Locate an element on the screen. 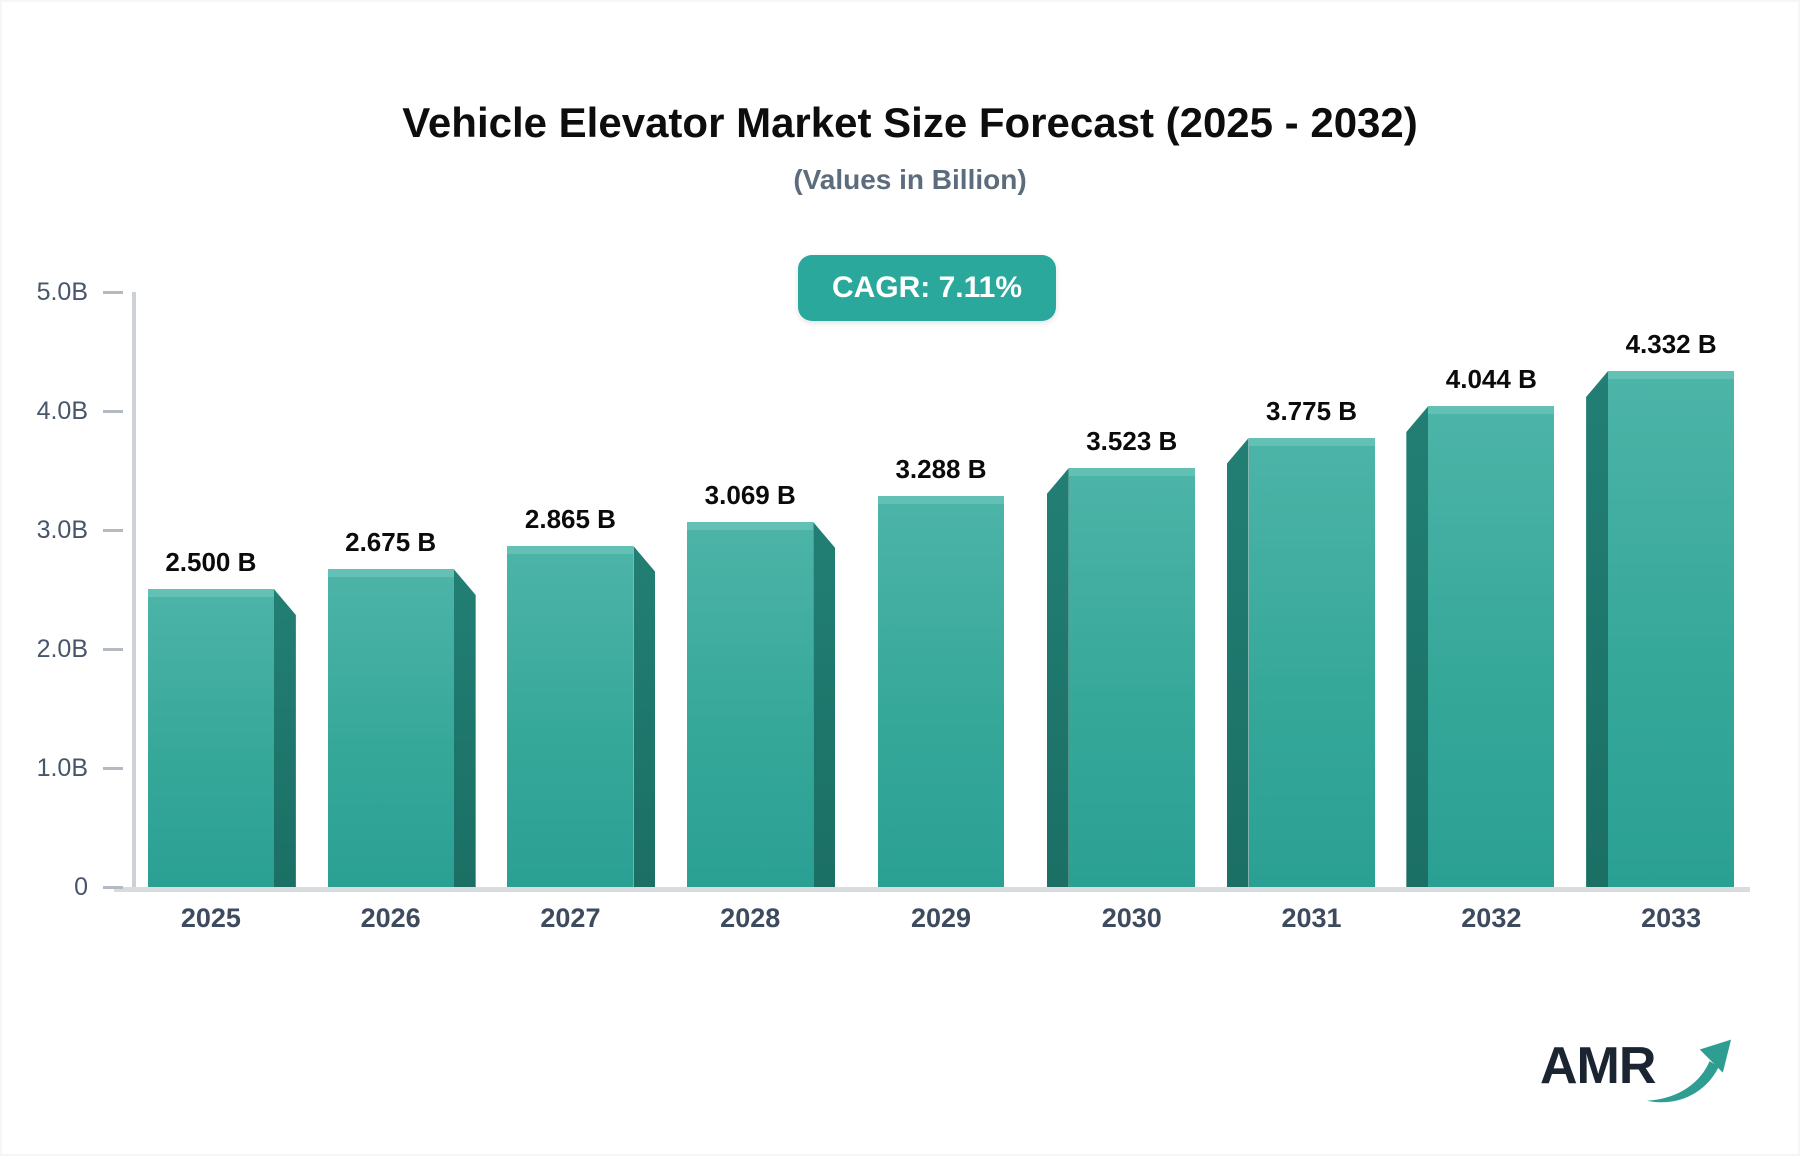 This screenshot has height=1156, width=1800. x-axis-label-2027: 2027 is located at coordinates (570, 918).